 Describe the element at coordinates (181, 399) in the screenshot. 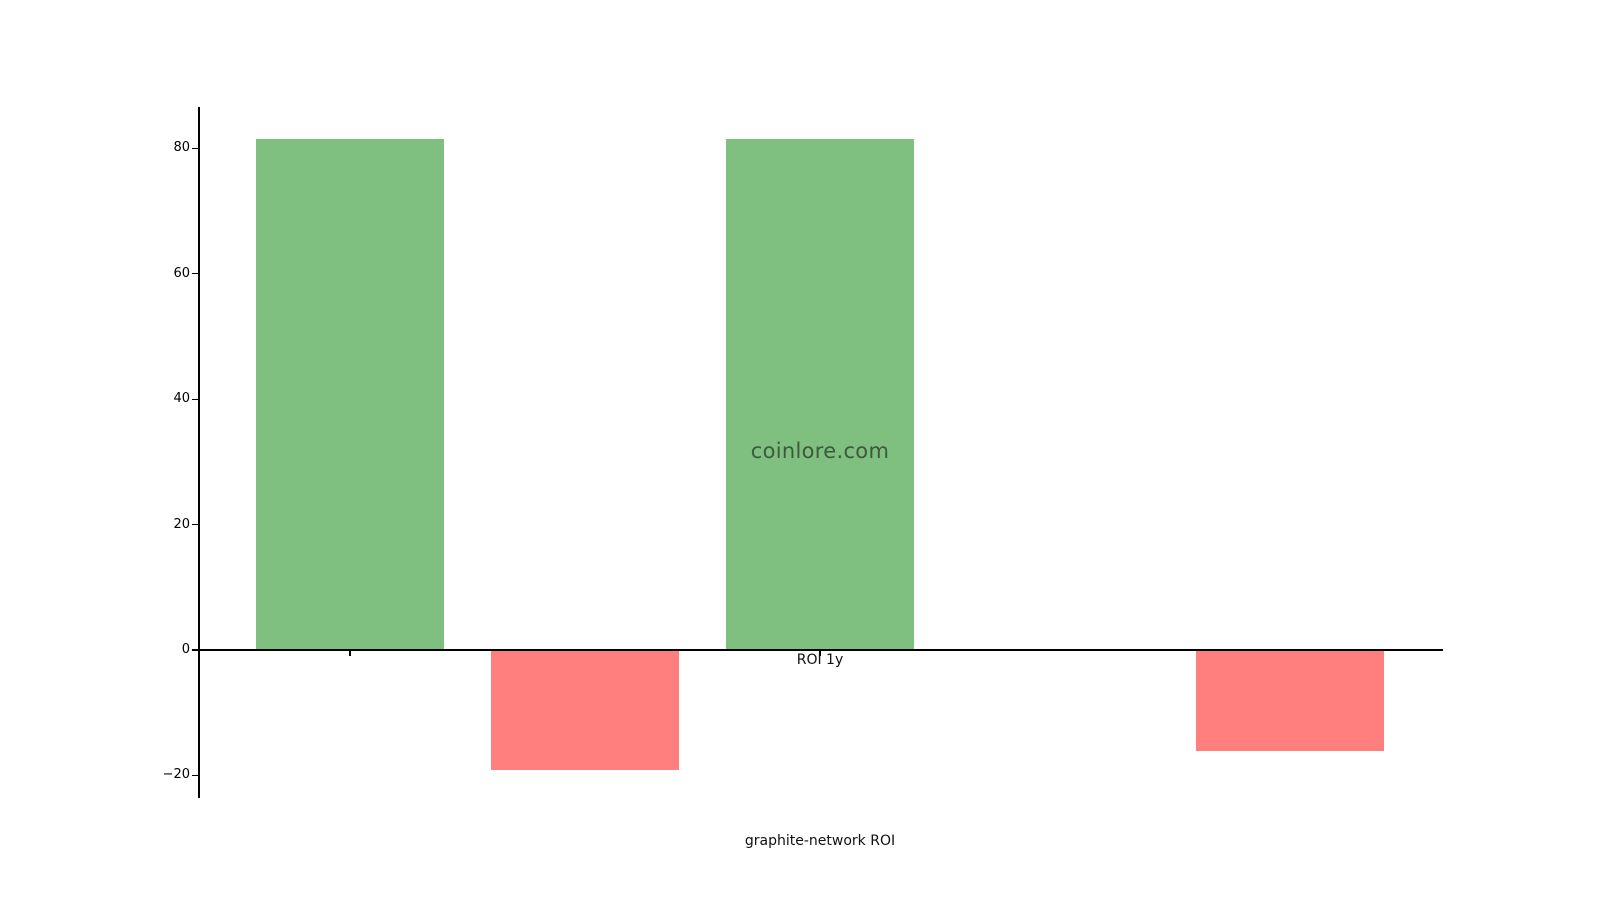

I see `y-tick-label: 40` at that location.